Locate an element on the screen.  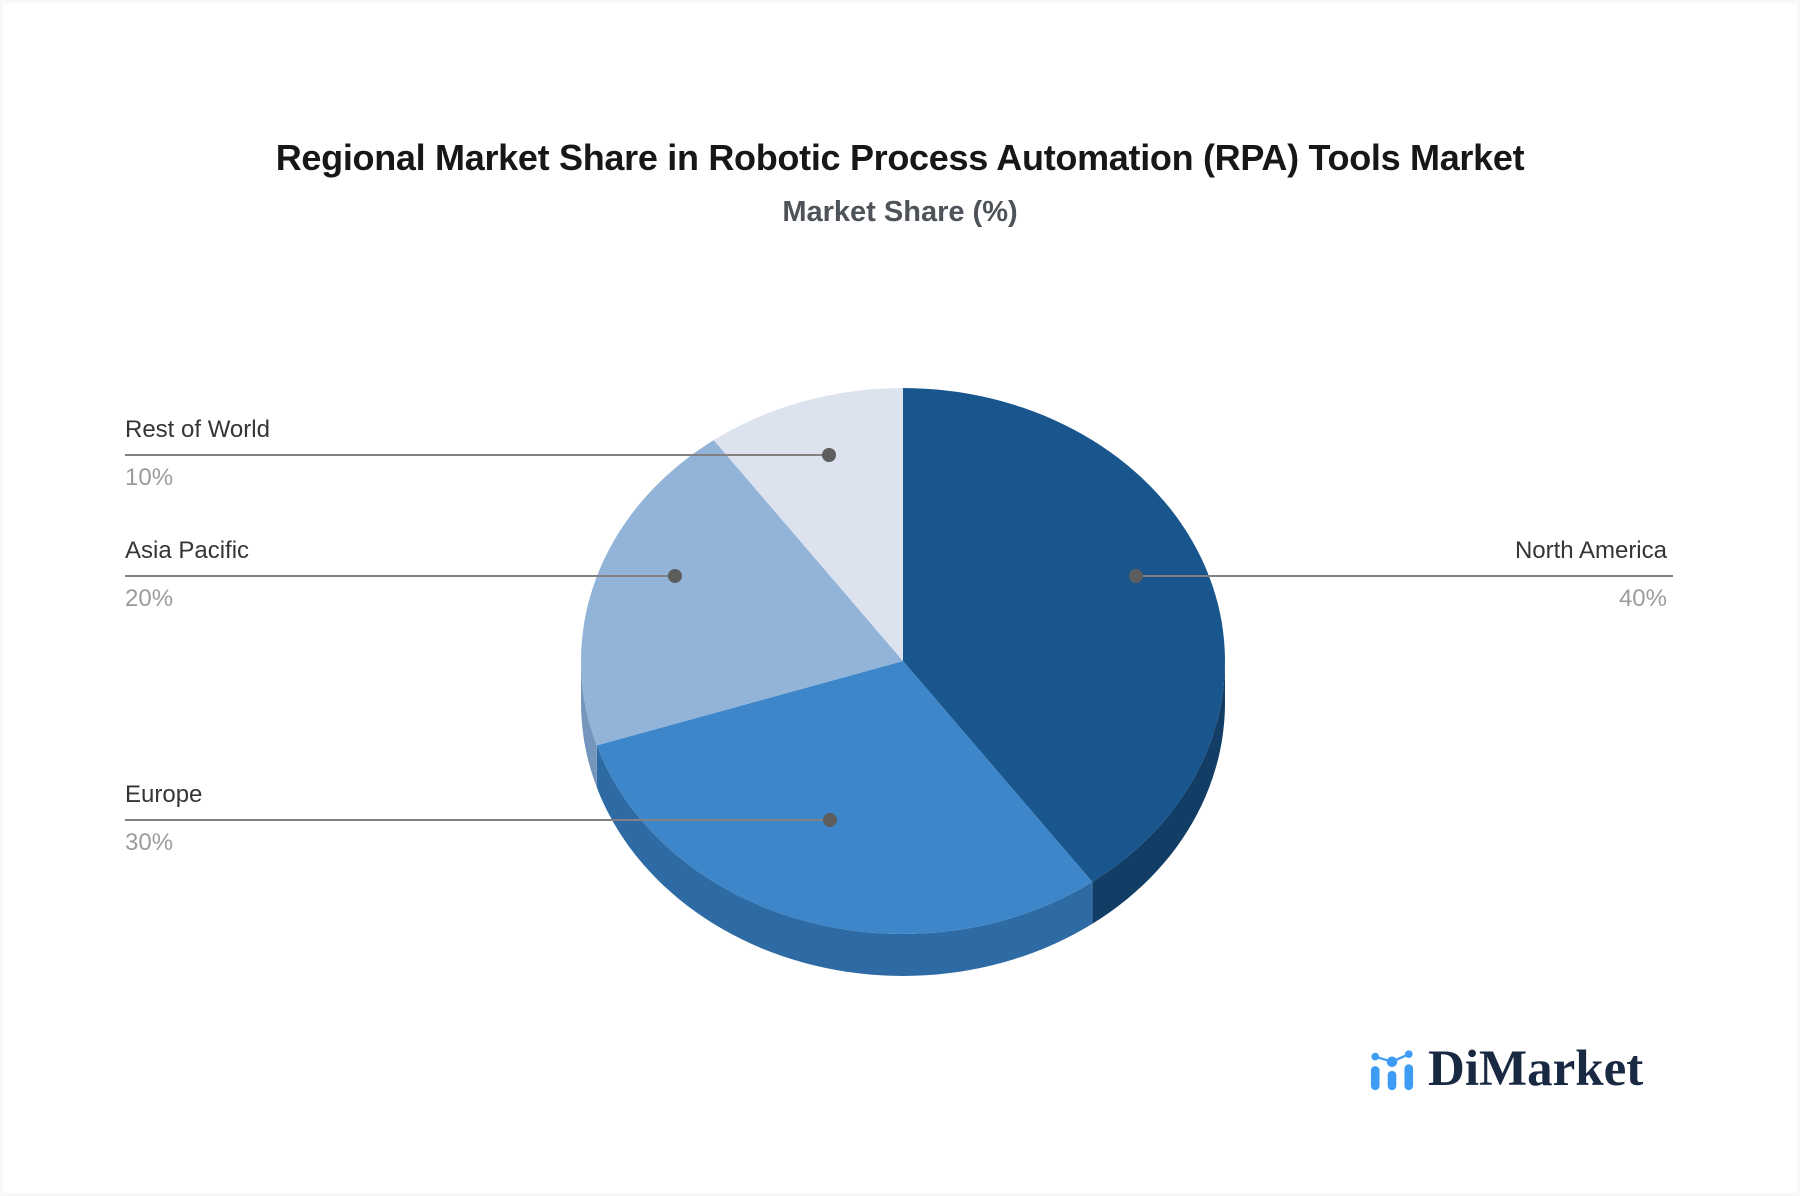
slice-percent: 40% is located at coordinates (1642, 598).